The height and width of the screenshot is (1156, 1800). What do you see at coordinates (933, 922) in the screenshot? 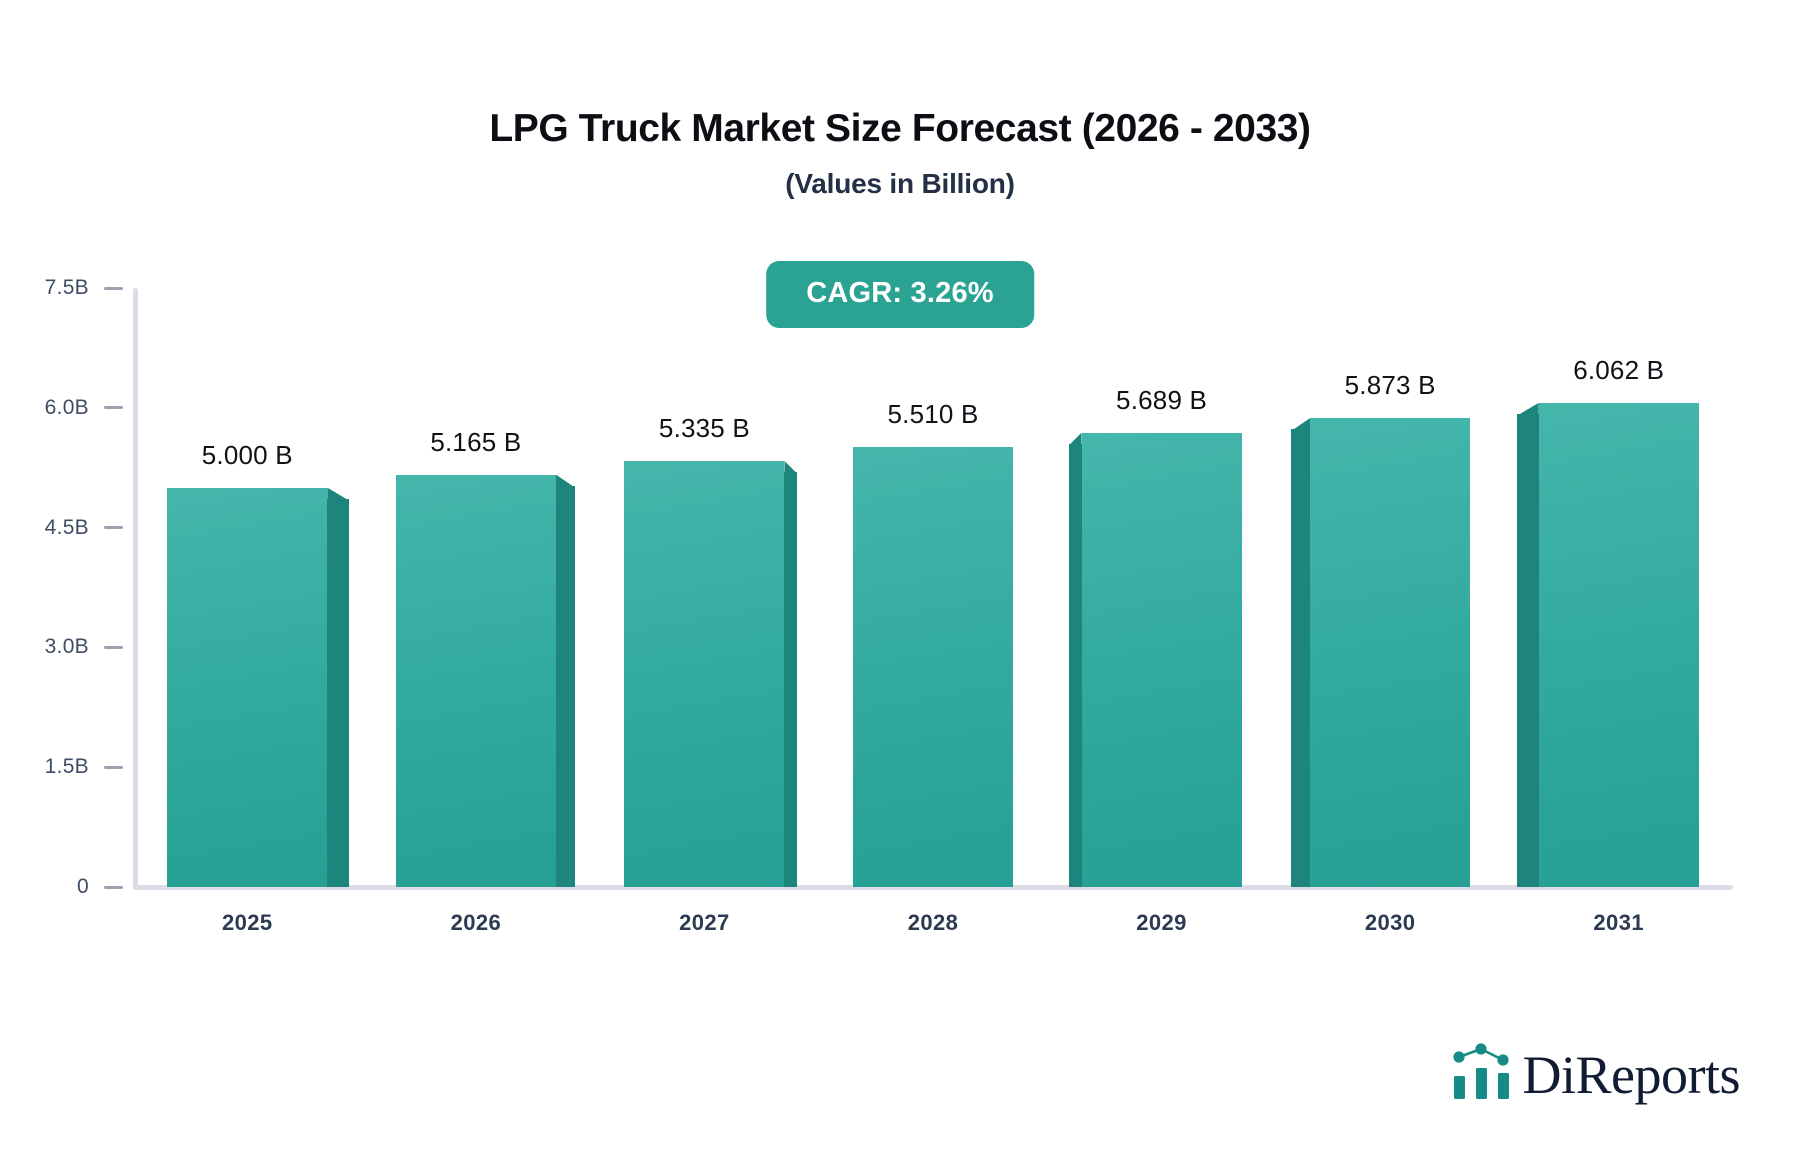
I see `x-axis-tick-label: 2028` at bounding box center [933, 922].